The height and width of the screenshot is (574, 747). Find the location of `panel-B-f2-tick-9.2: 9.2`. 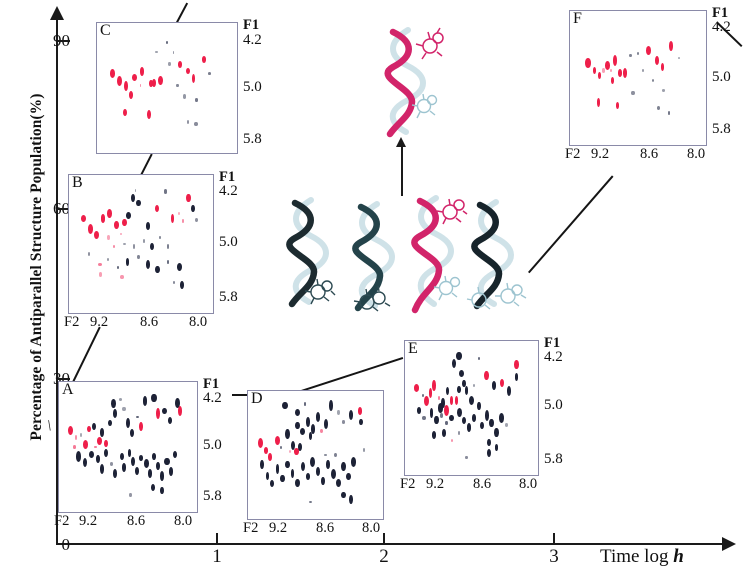

panel-B-f2-tick-9.2: 9.2 is located at coordinates (99, 322).